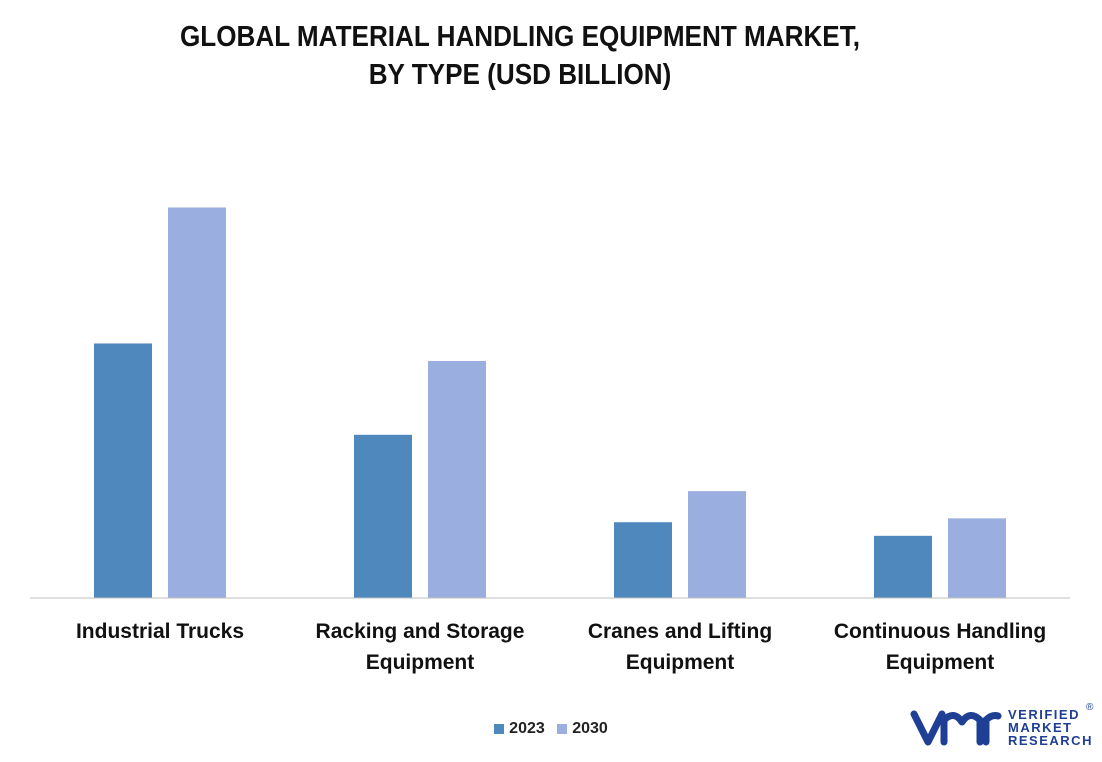  I want to click on legend-item-2030: 2030, so click(582, 729).